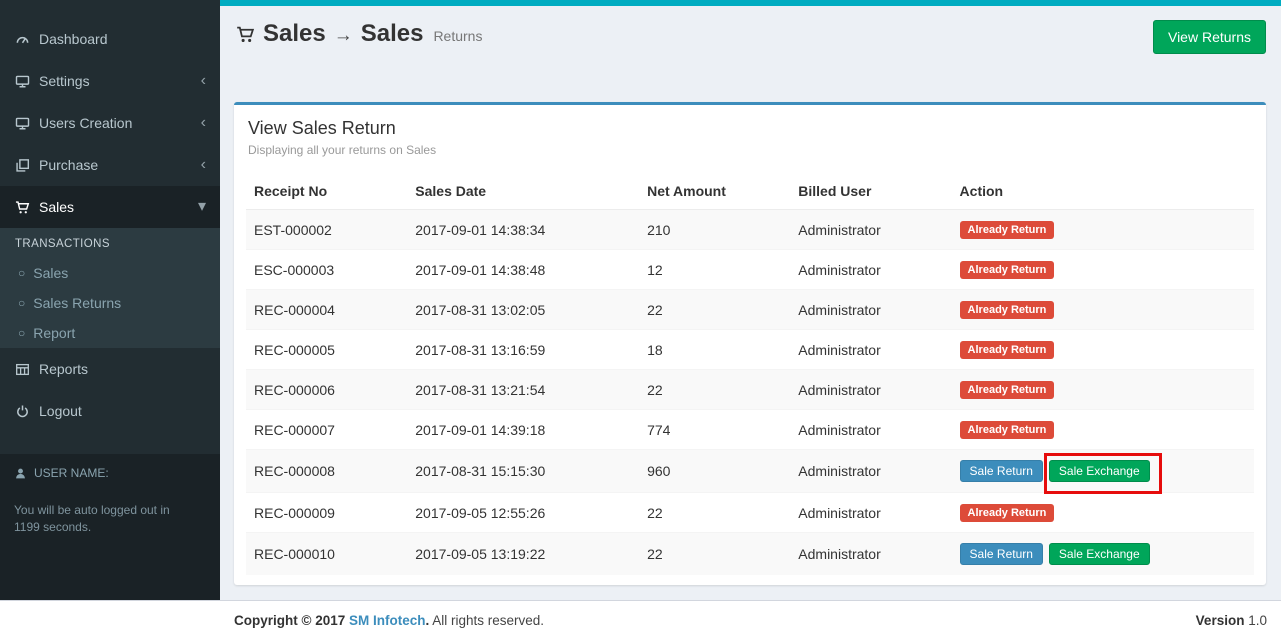  I want to click on top-accent-strip, so click(750, 3).